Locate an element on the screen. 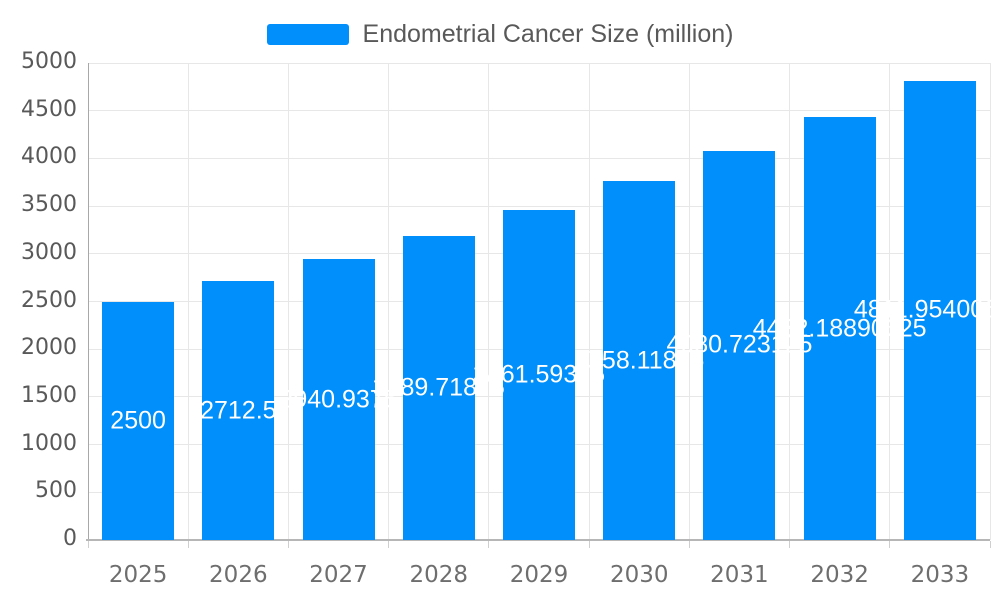 This screenshot has width=1000, height=600. y-axis-tick-label: 4500 is located at coordinates (49, 109).